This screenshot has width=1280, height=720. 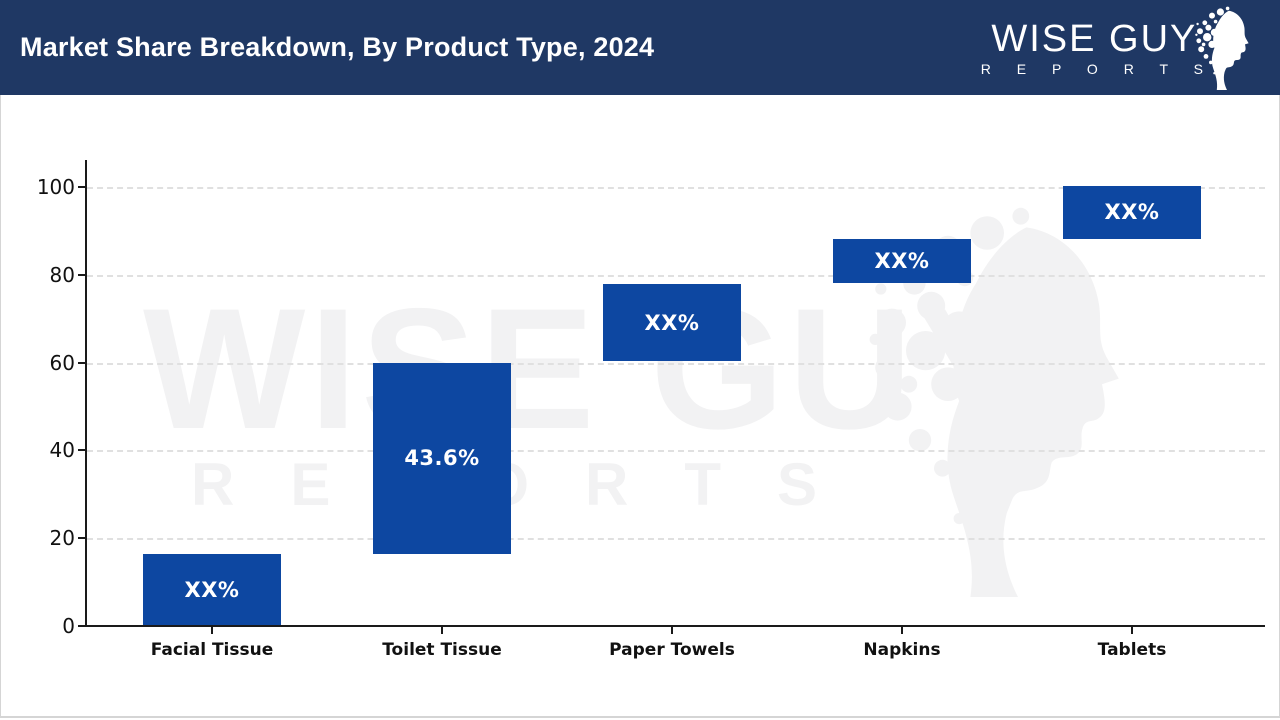 I want to click on bar-value-label-tablets: XX%, so click(x=1132, y=212).